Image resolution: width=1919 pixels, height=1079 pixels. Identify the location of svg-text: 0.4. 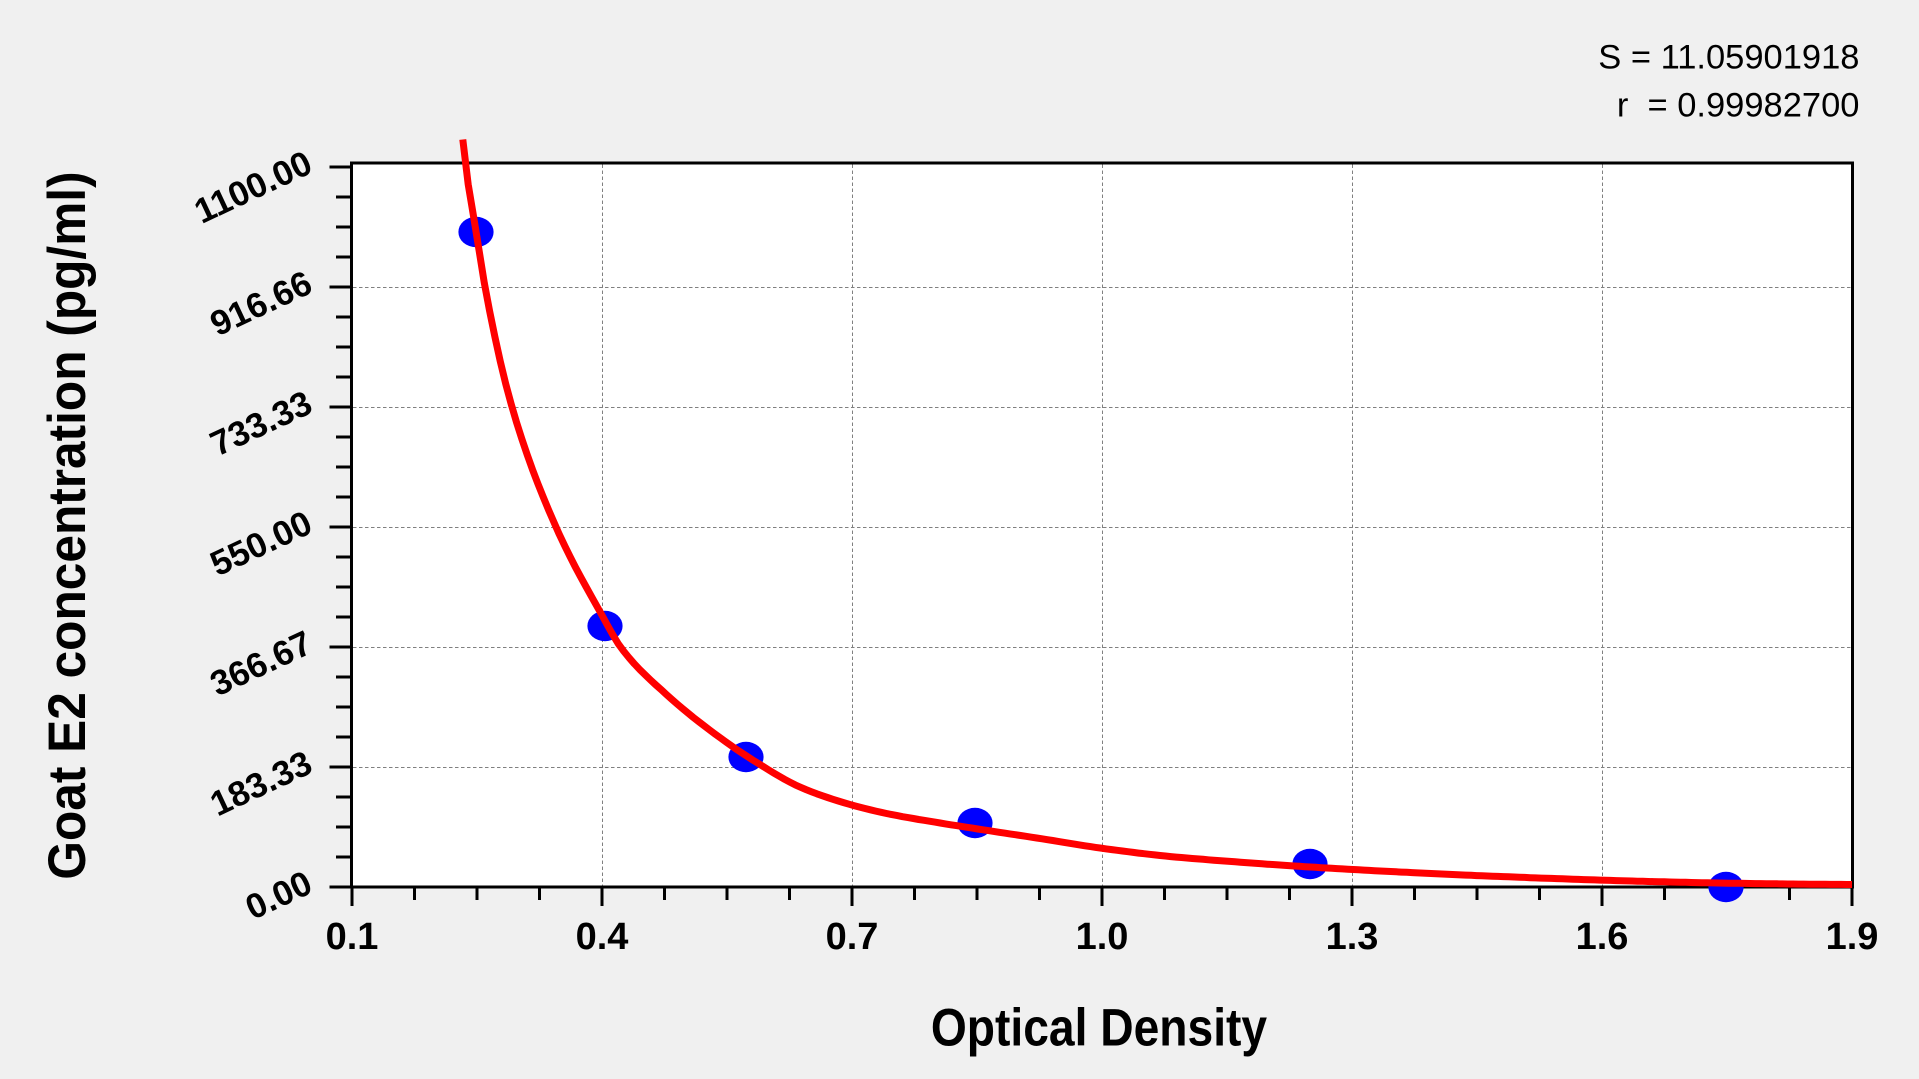
(602, 937).